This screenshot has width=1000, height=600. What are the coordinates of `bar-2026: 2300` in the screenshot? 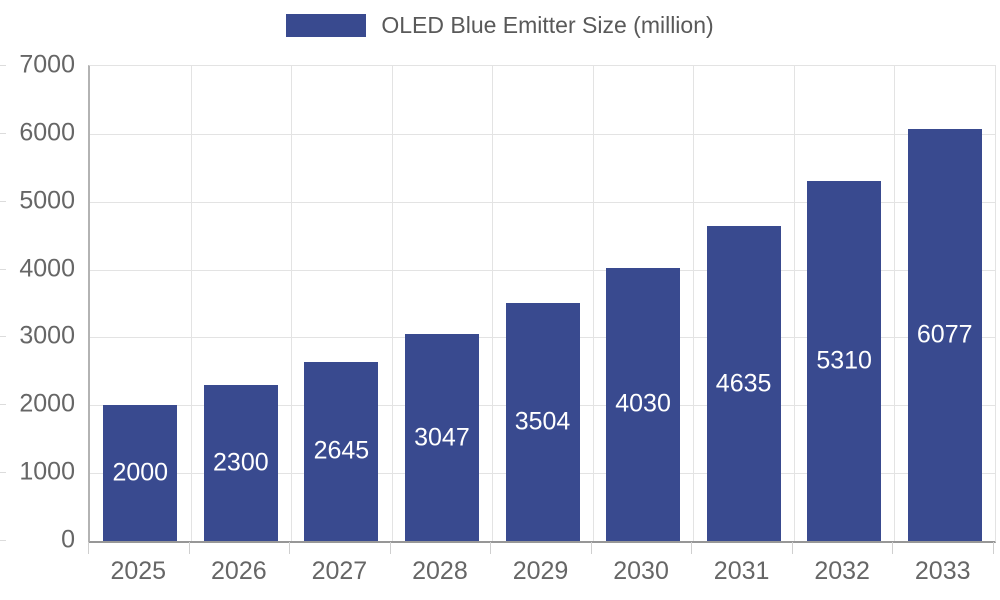 It's located at (240, 462).